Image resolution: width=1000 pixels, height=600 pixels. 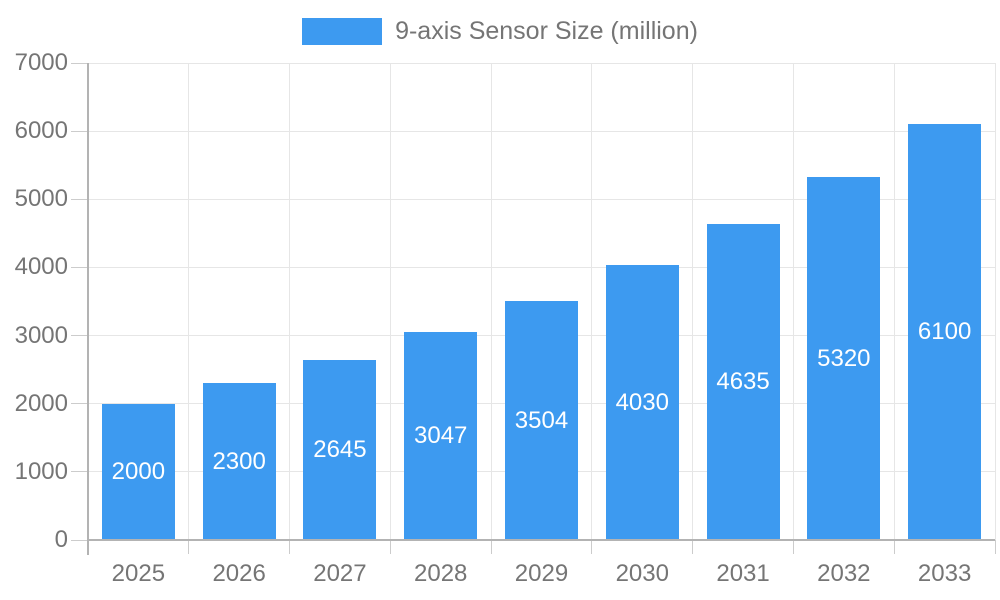 I want to click on x-axis-label: 2030, so click(x=642, y=573).